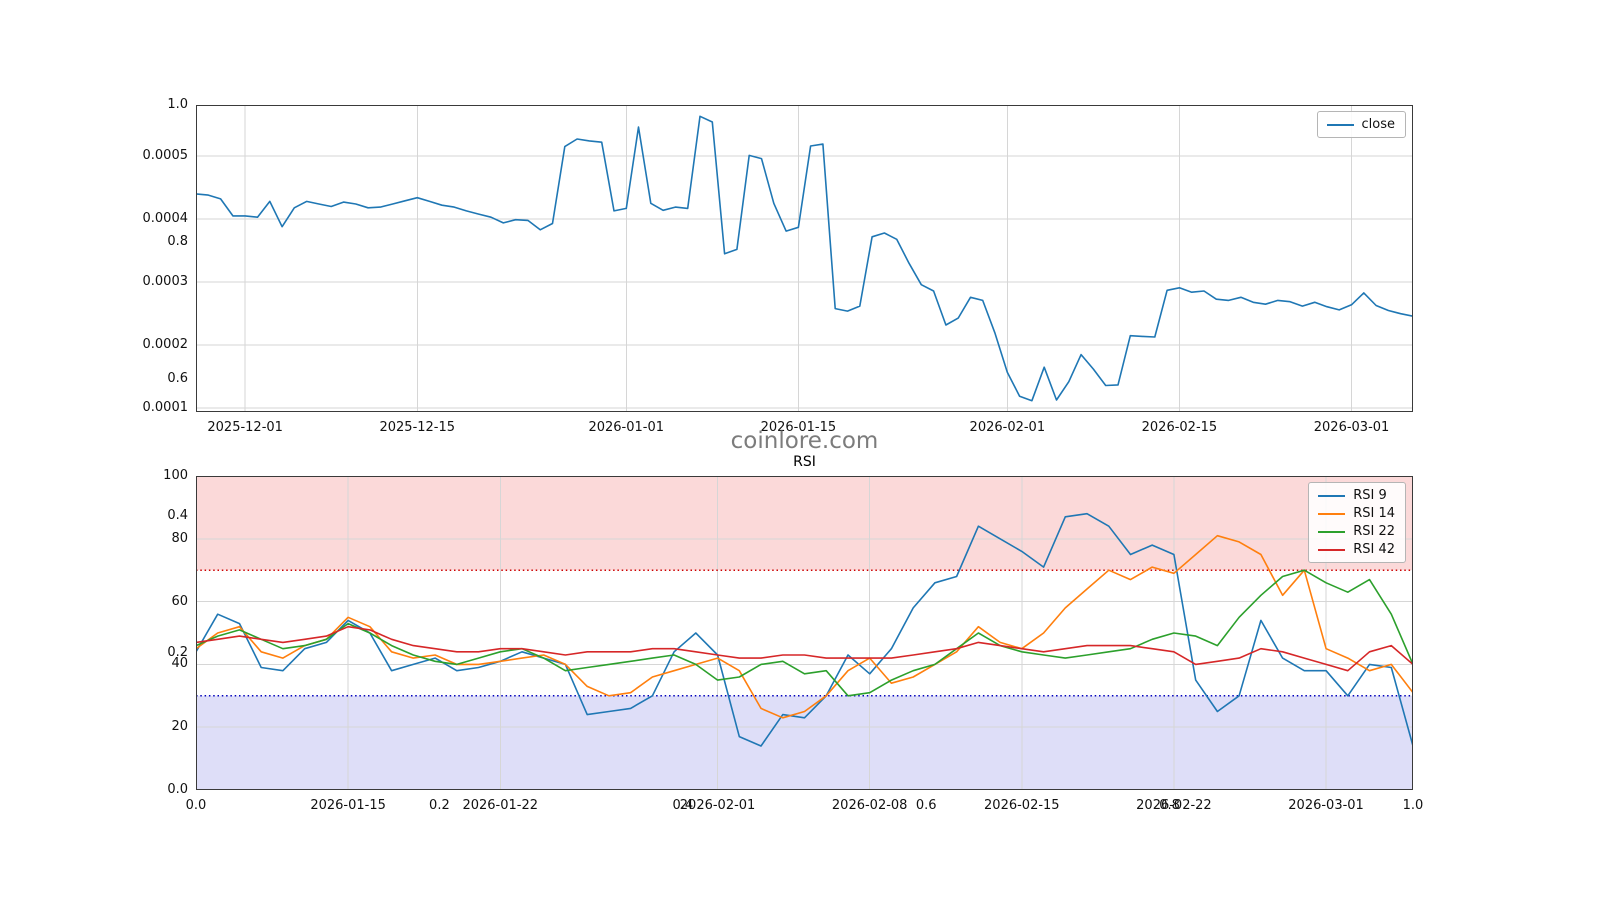 The width and height of the screenshot is (1600, 900). I want to click on watermark: coinlore.com, so click(804, 441).